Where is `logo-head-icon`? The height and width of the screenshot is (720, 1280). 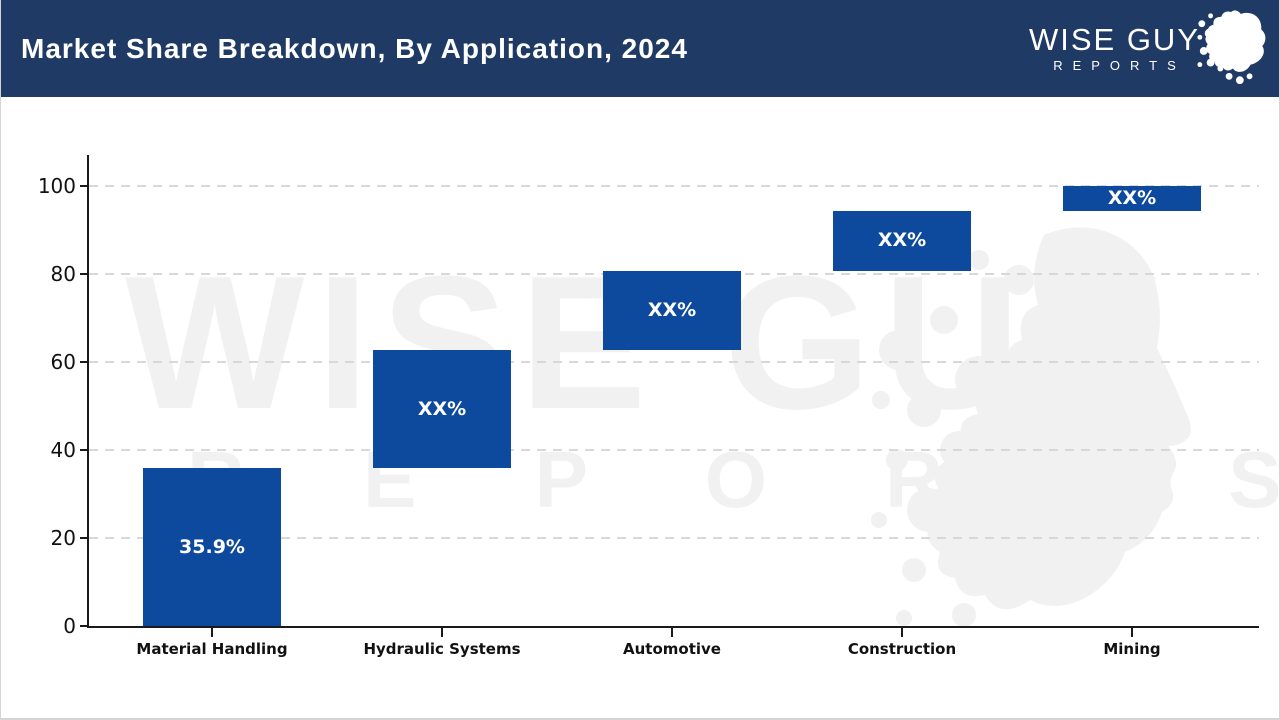 logo-head-icon is located at coordinates (1231, 46).